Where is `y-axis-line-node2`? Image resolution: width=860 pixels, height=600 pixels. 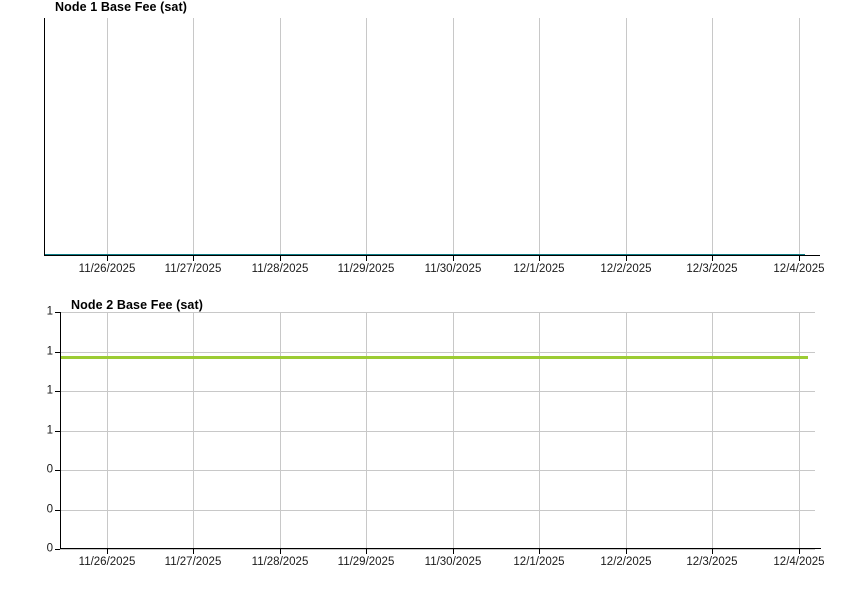
y-axis-line-node2 is located at coordinates (60, 430).